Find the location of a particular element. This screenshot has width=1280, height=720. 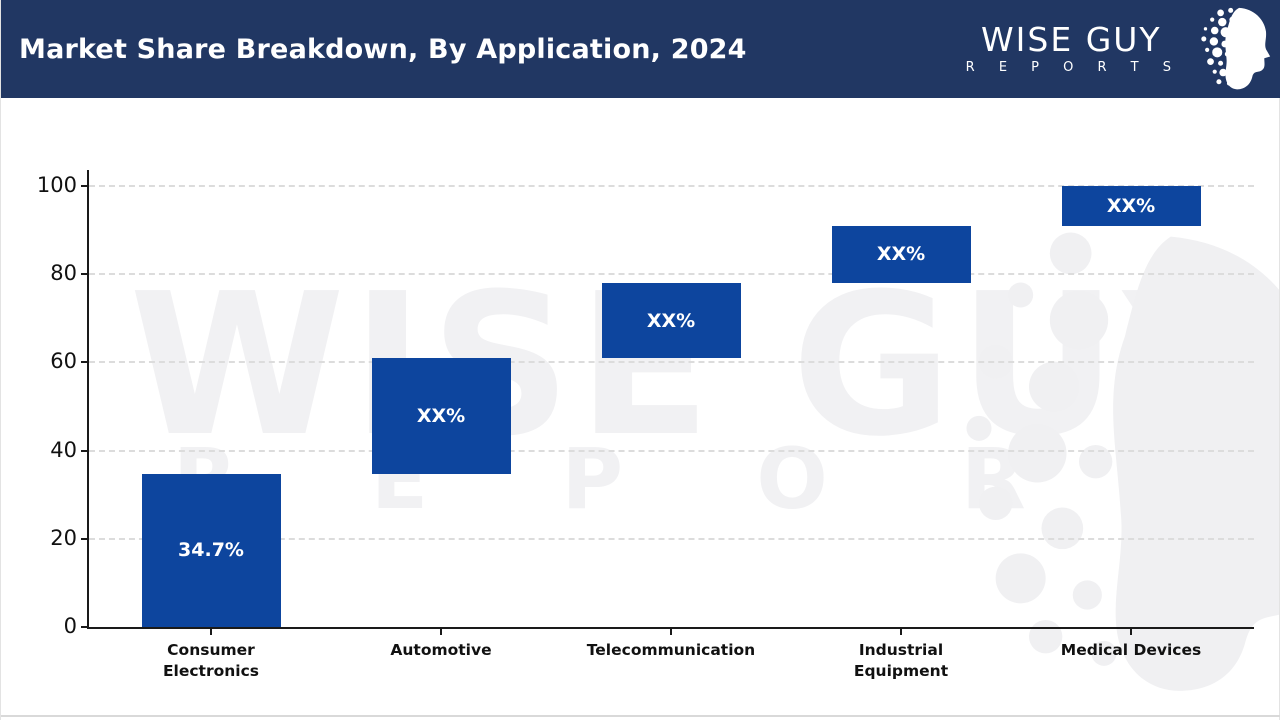

y-axis-tick-label: 40 is located at coordinates (63, 449).